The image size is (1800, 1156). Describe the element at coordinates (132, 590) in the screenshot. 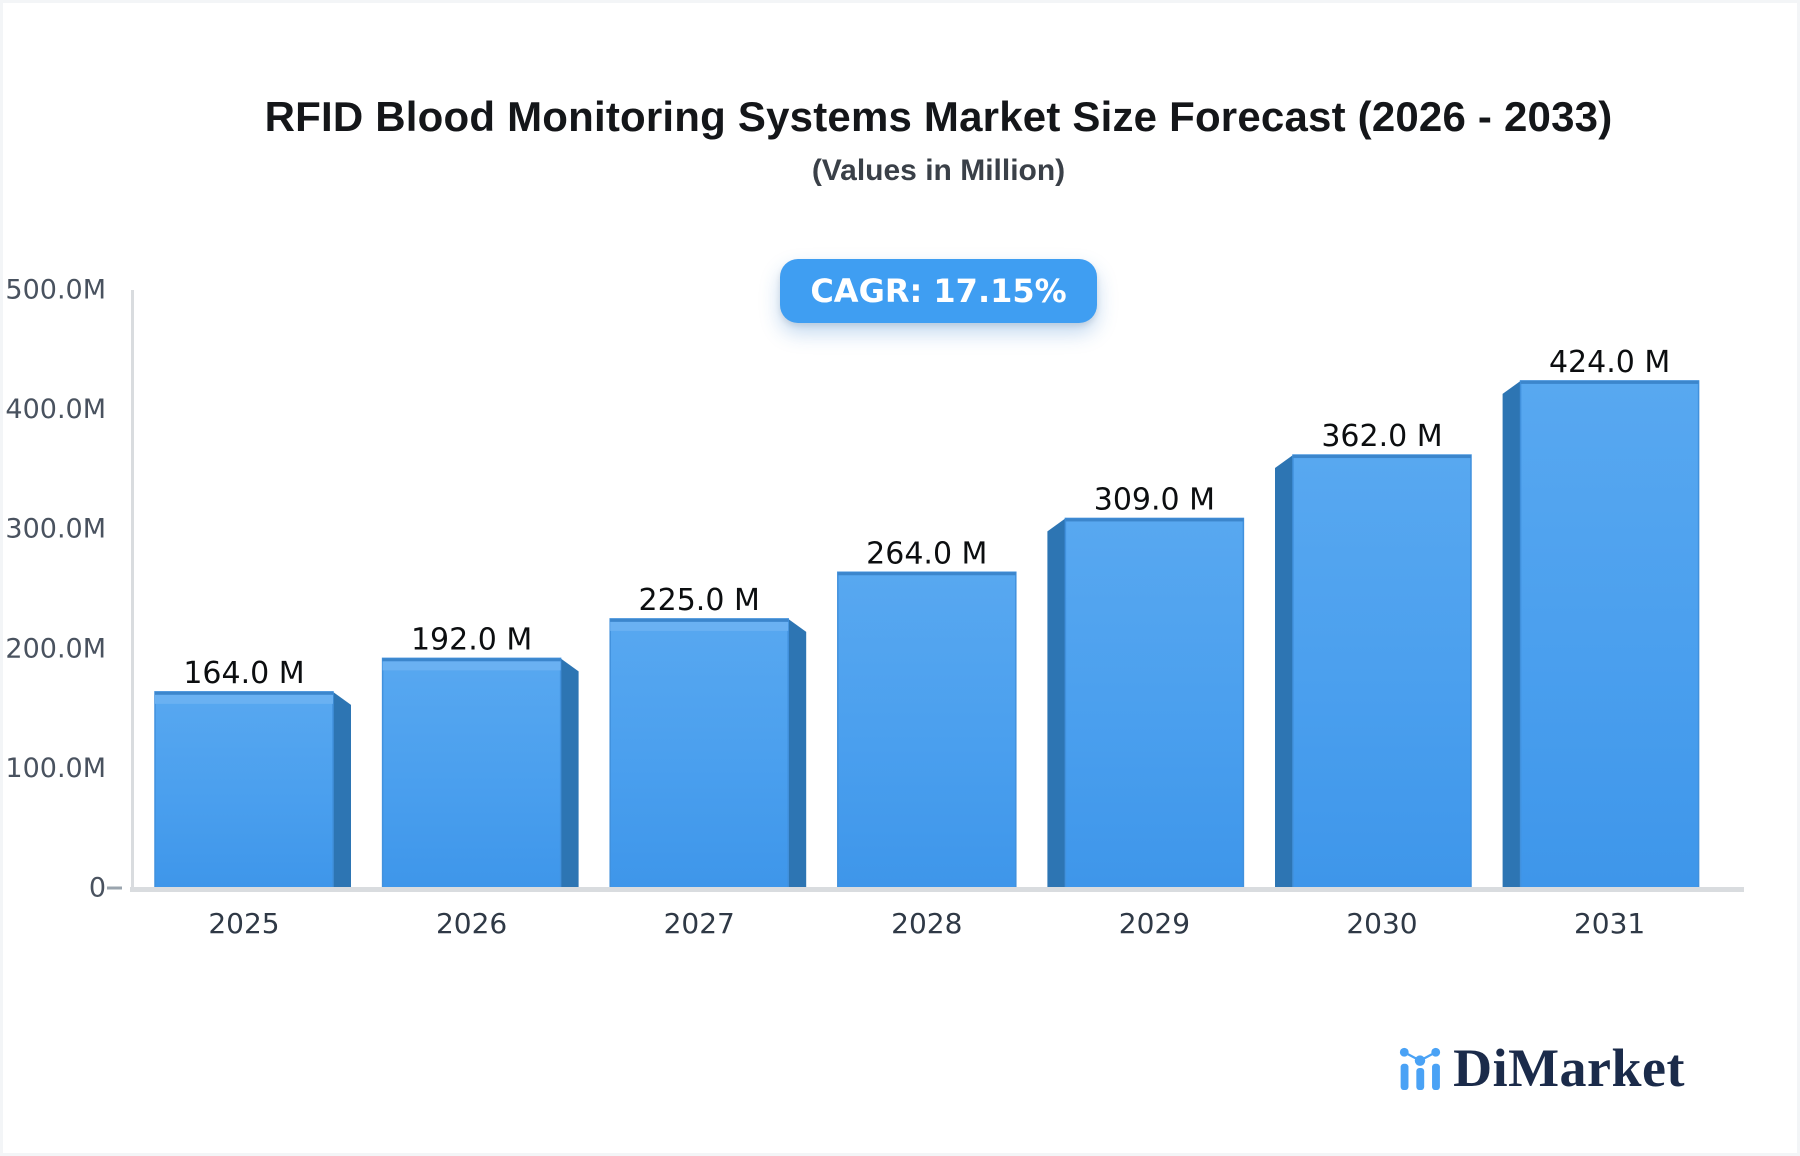

I see `y-axis-line` at that location.